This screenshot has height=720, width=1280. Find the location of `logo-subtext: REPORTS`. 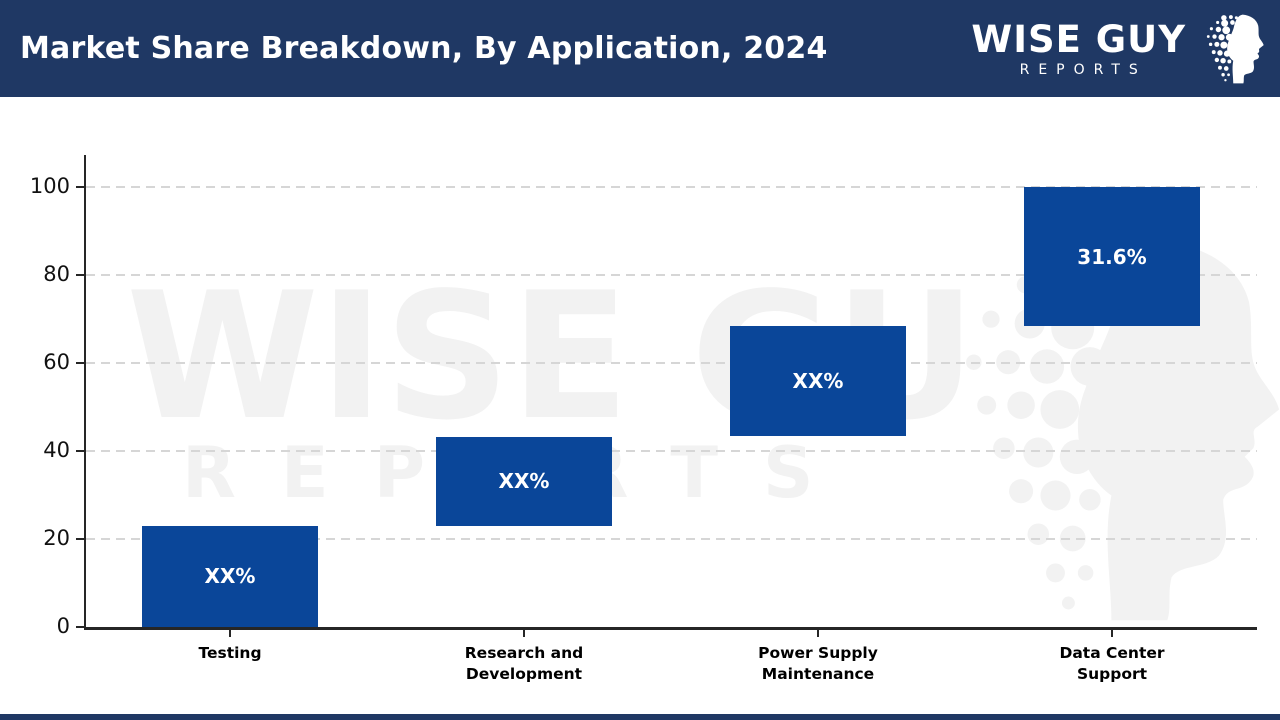

logo-subtext: REPORTS is located at coordinates (1083, 69).